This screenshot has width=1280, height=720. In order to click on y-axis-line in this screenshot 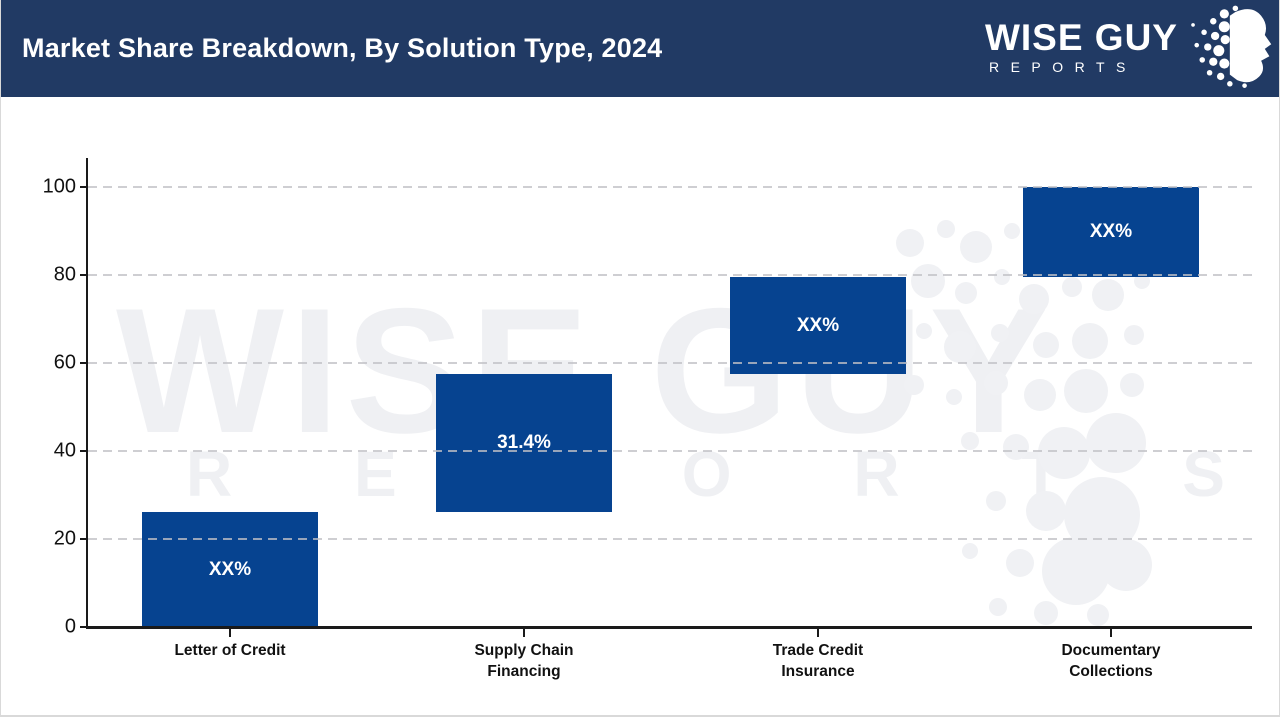, I will do `click(87, 393)`.